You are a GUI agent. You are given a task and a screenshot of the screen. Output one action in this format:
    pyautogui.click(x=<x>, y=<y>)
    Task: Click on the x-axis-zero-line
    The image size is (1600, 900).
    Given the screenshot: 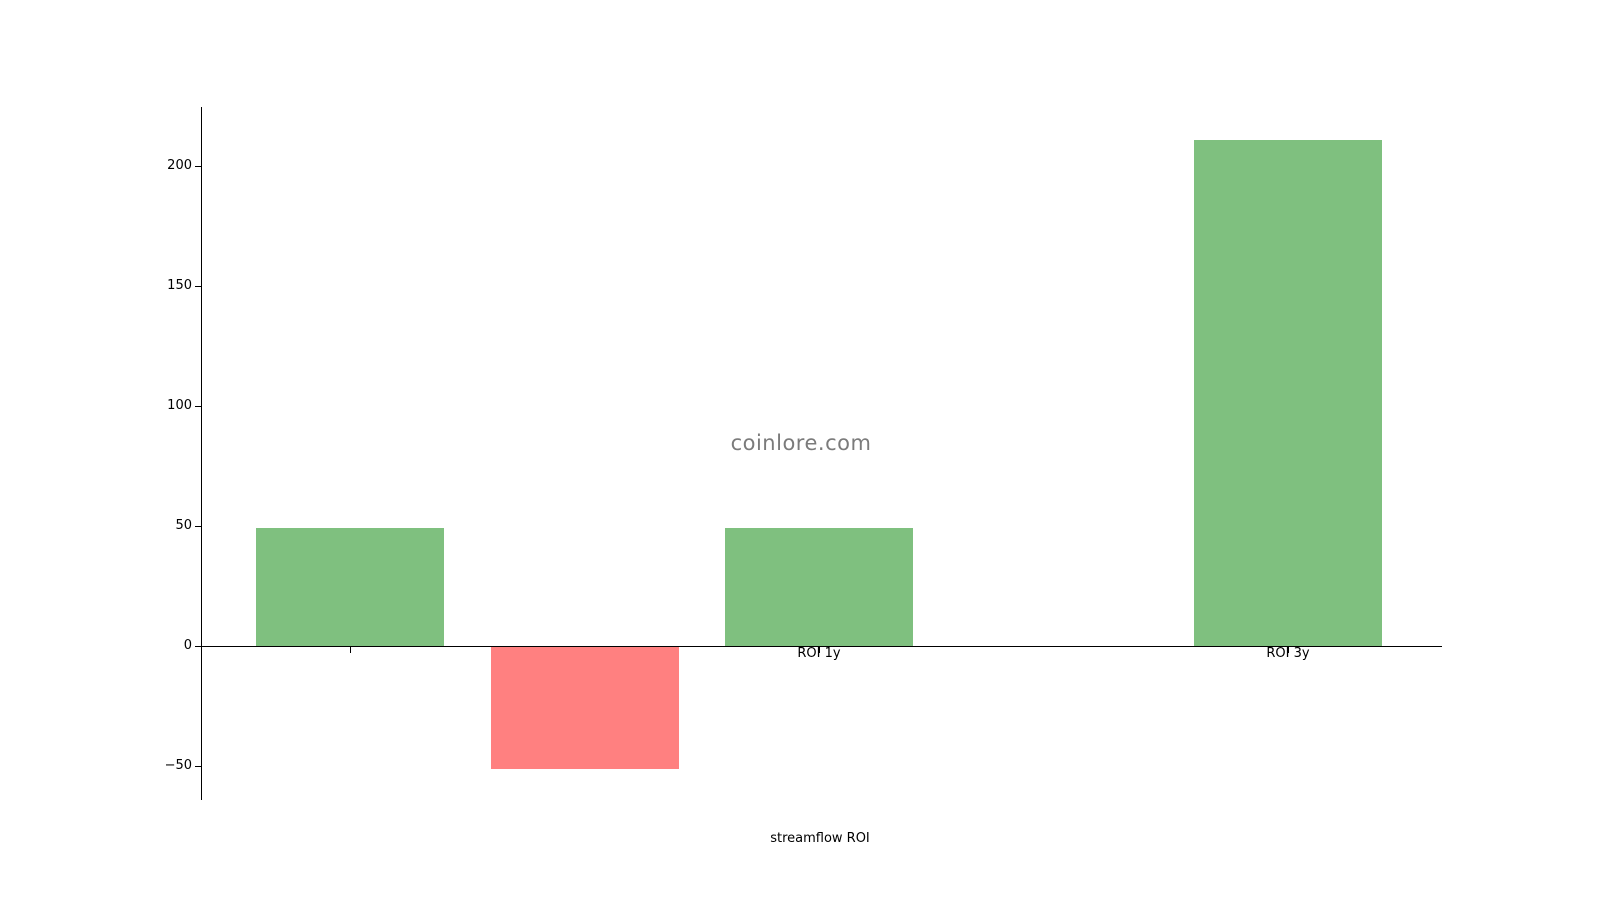 What is the action you would take?
    pyautogui.click(x=821, y=646)
    